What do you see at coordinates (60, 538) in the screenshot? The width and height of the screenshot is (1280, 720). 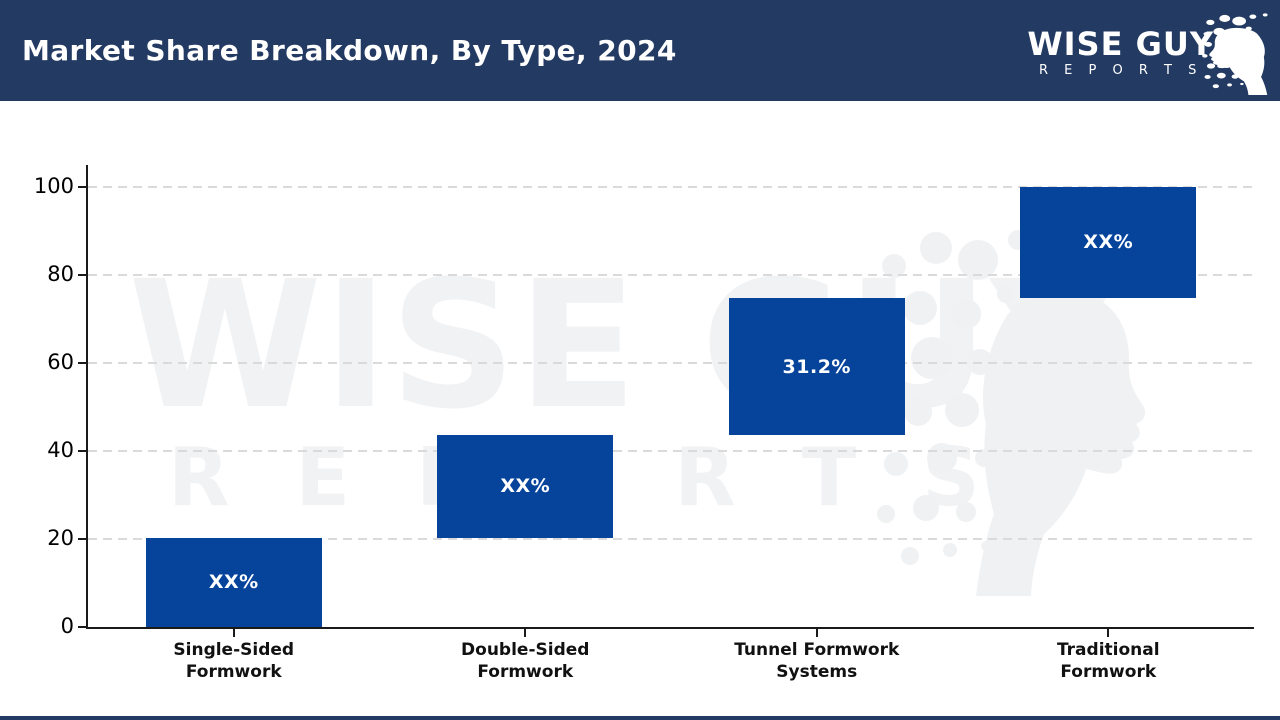 I see `y-tick-label-20: 20` at bounding box center [60, 538].